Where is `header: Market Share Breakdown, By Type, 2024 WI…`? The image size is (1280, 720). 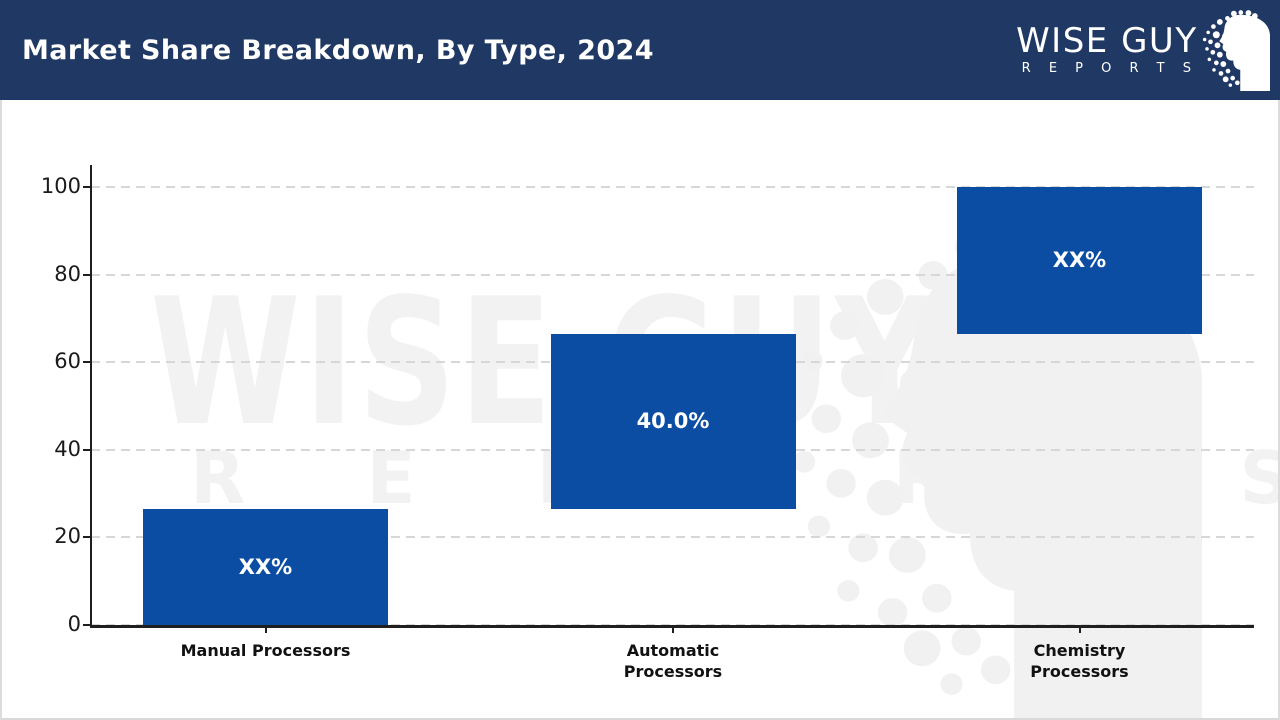
header: Market Share Breakdown, By Type, 2024 WI… is located at coordinates (640, 50).